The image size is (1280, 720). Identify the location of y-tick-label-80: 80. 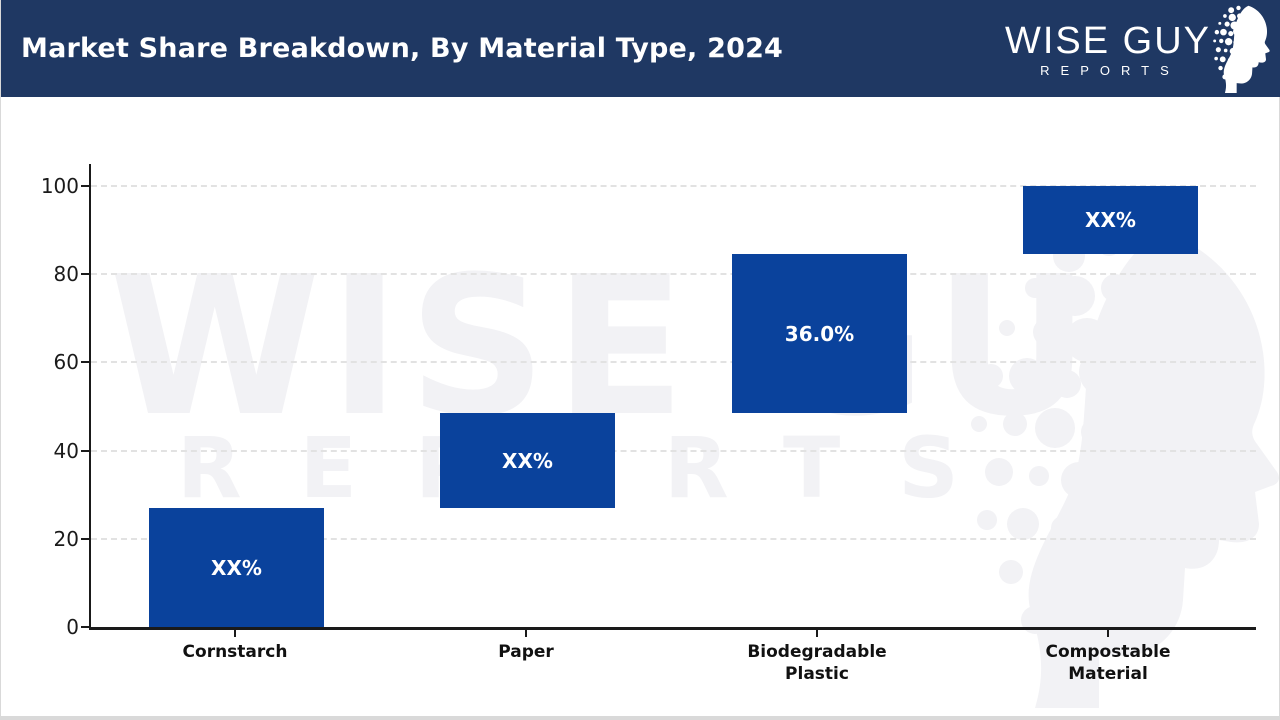
(66, 274).